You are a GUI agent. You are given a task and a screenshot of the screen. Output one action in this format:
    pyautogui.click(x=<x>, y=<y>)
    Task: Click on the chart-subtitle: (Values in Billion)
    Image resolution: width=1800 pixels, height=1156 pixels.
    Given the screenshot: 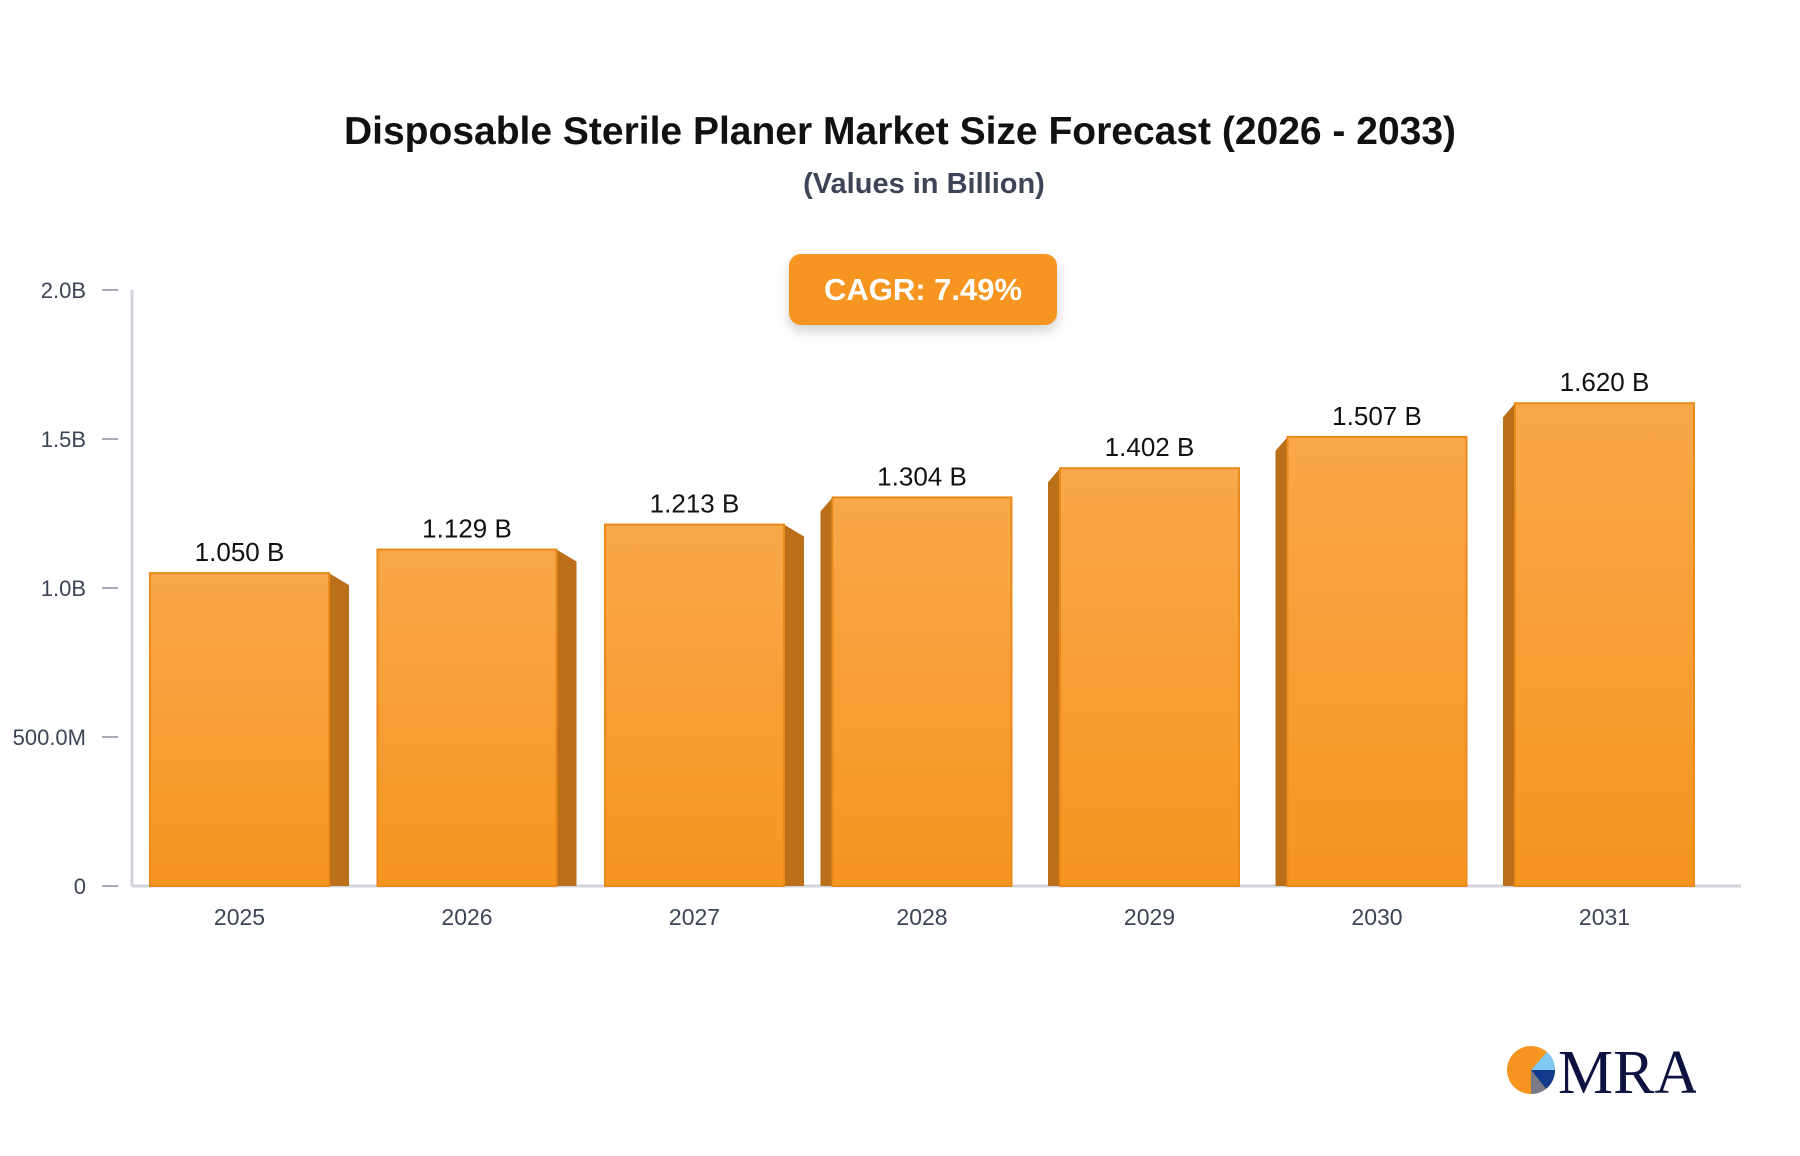 What is the action you would take?
    pyautogui.click(x=924, y=184)
    